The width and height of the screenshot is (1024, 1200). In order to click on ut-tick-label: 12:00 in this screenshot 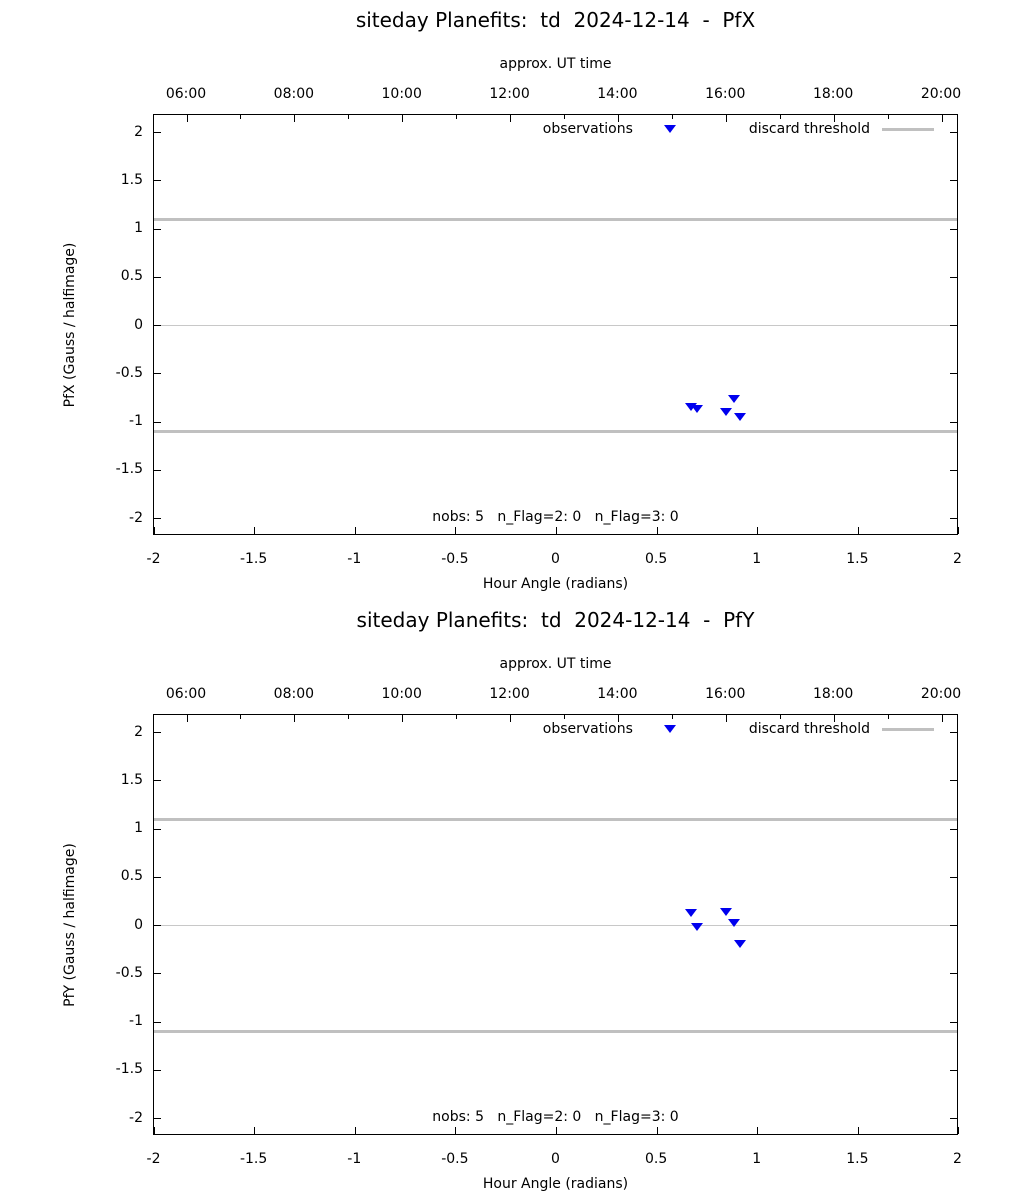, I will do `click(509, 694)`.